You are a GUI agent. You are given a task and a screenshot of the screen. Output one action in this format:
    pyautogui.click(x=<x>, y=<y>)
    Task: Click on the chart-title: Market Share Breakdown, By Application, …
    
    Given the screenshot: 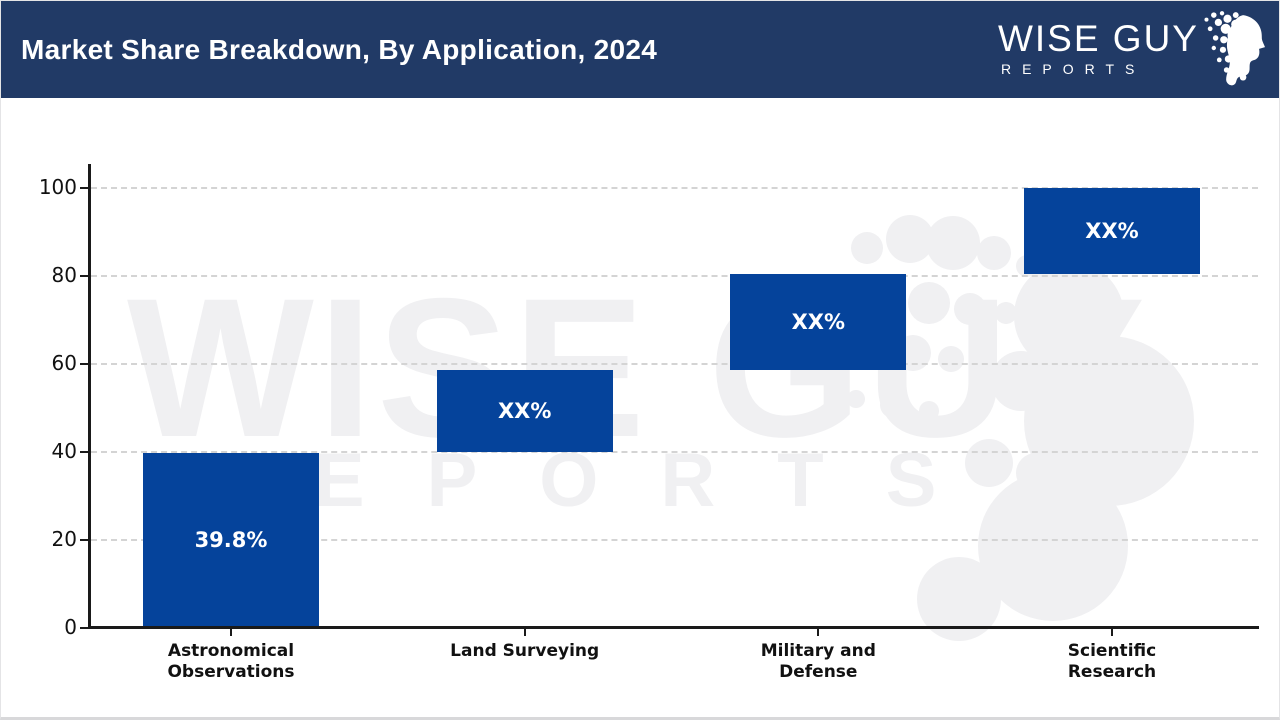 What is the action you would take?
    pyautogui.click(x=339, y=49)
    